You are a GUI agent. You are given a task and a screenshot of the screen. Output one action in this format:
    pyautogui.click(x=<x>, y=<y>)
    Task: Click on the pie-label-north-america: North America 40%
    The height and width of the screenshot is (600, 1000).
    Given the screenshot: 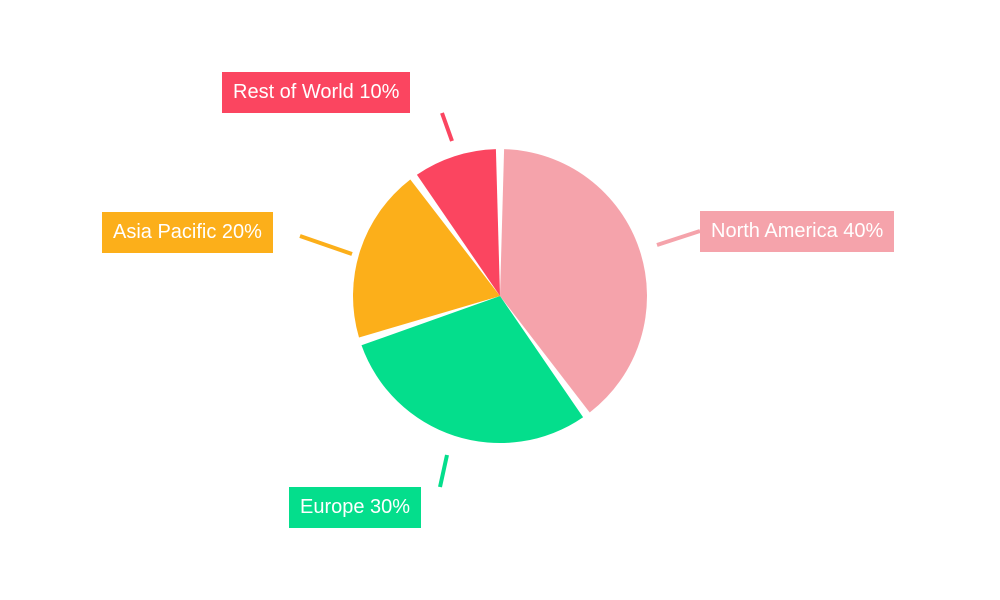 What is the action you would take?
    pyautogui.click(x=797, y=231)
    